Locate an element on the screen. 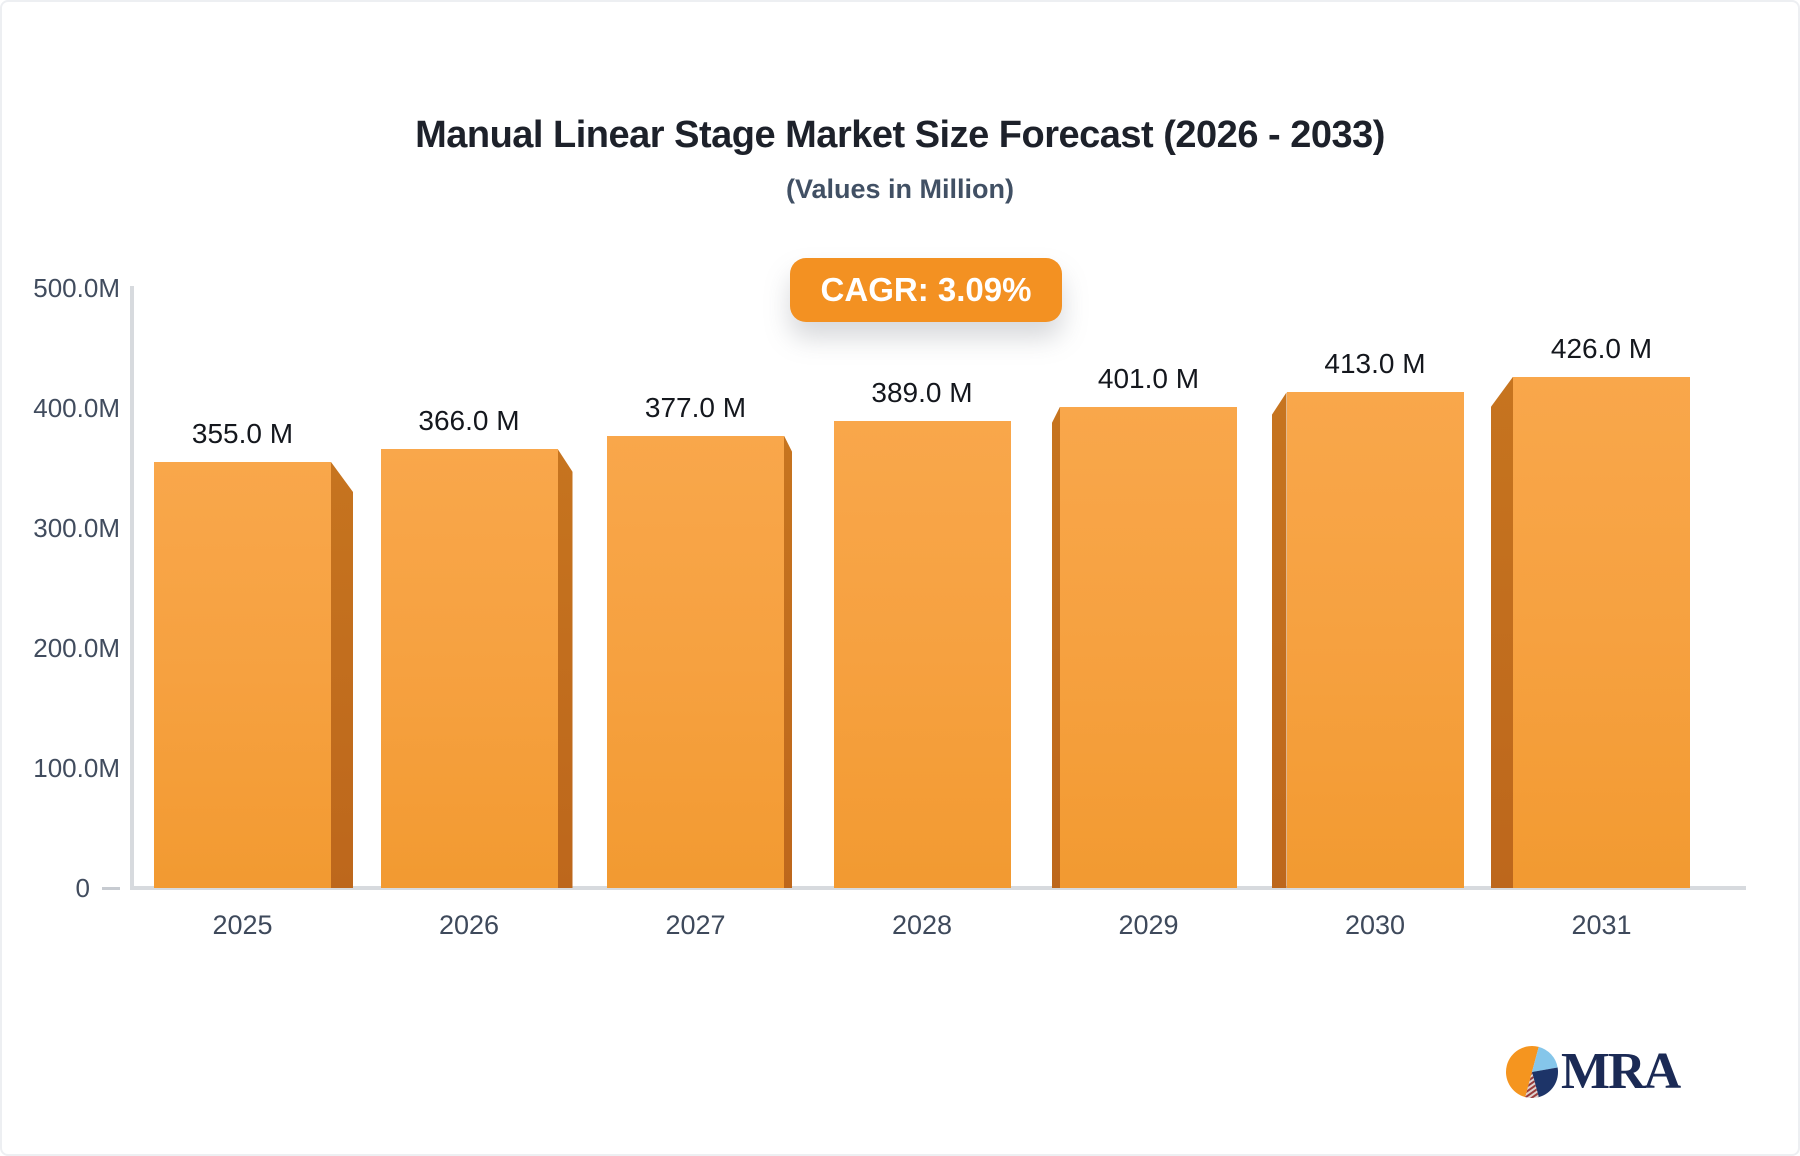  bar-value-label: 426.0 M is located at coordinates (1601, 348).